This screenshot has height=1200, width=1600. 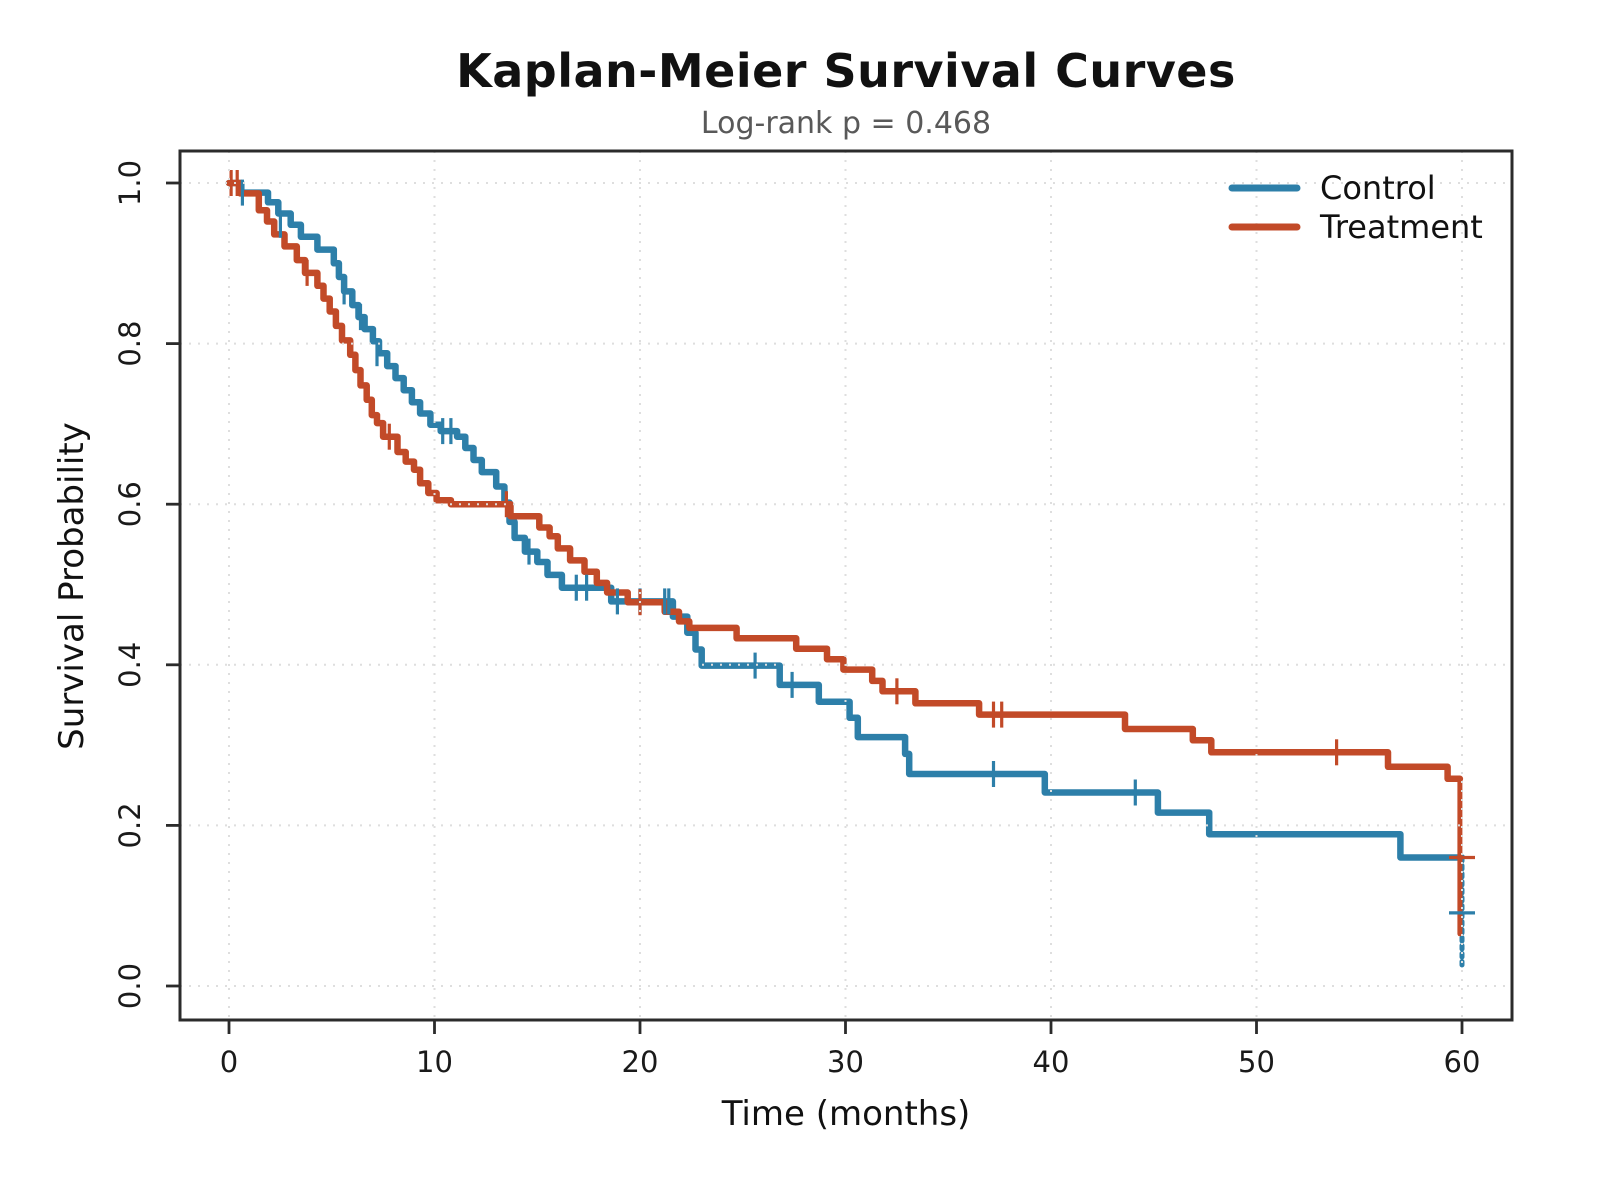 What do you see at coordinates (72, 586) in the screenshot?
I see `y-axis-label: Survival Probability` at bounding box center [72, 586].